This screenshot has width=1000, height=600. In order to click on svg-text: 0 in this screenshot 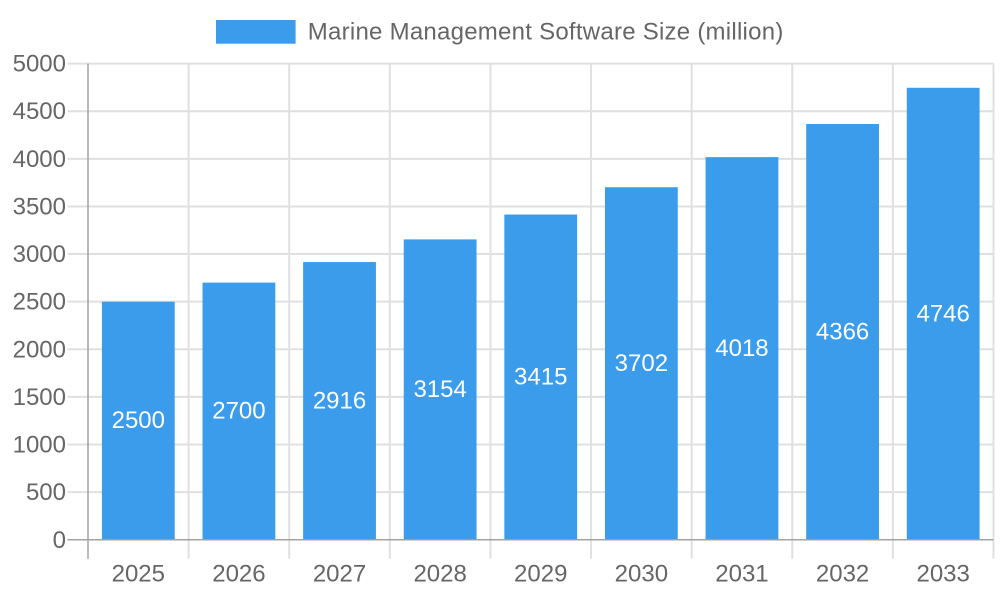, I will do `click(59, 540)`.